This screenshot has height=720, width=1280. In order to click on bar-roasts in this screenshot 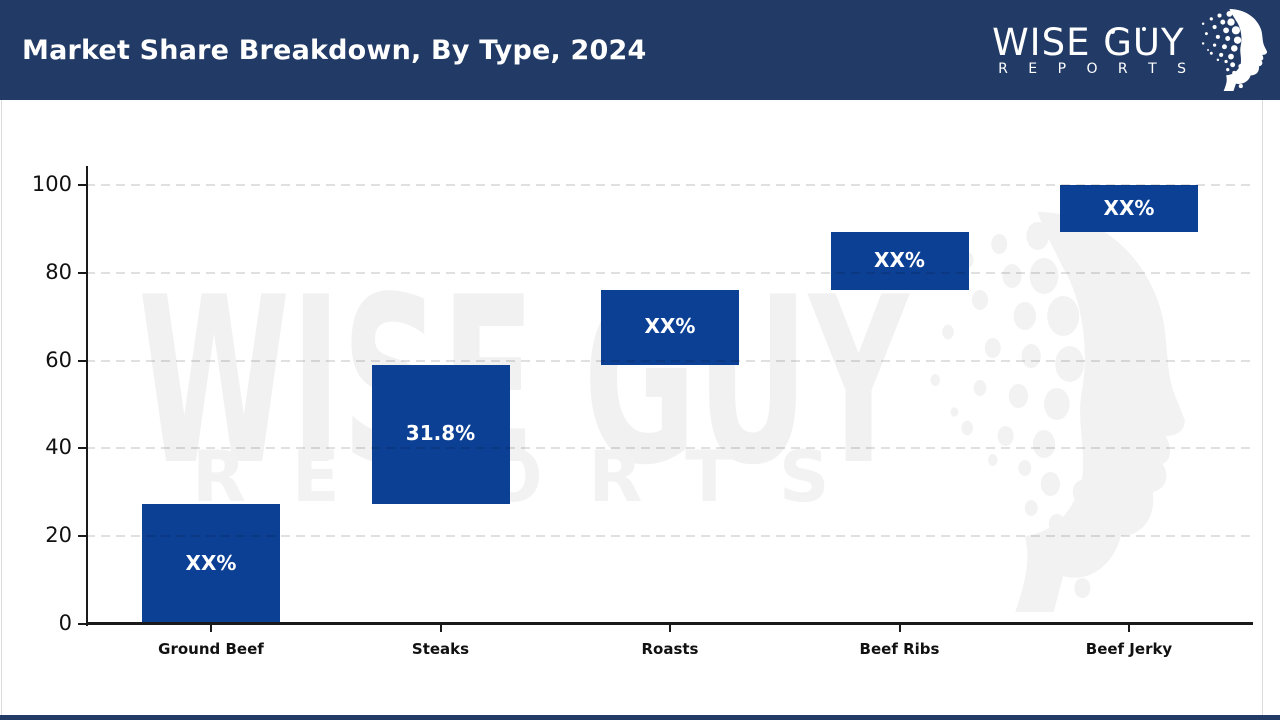, I will do `click(670, 327)`.